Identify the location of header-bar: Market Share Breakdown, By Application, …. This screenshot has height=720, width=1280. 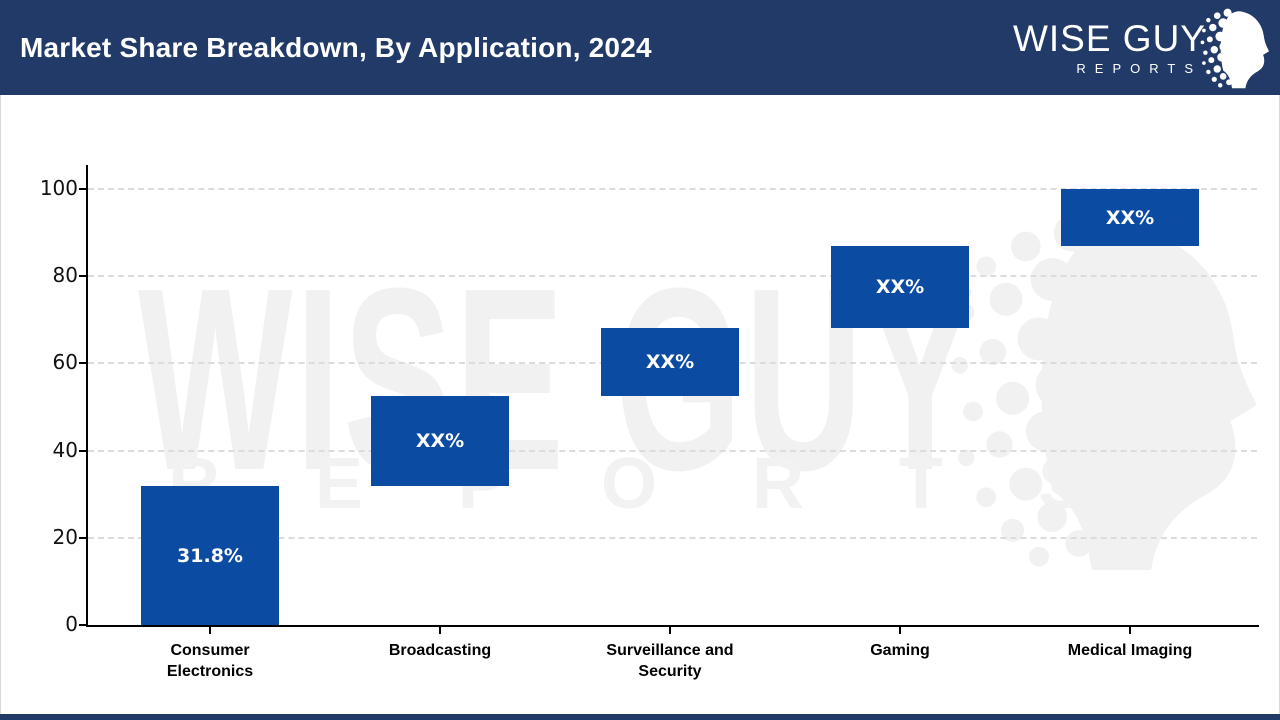
(640, 47).